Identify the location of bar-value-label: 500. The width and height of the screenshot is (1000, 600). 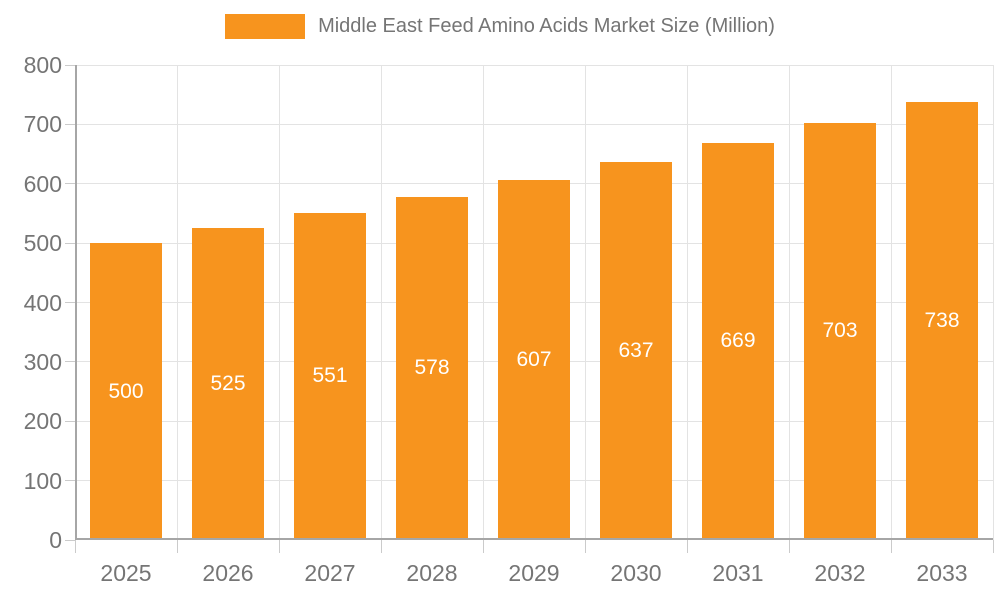
(126, 391).